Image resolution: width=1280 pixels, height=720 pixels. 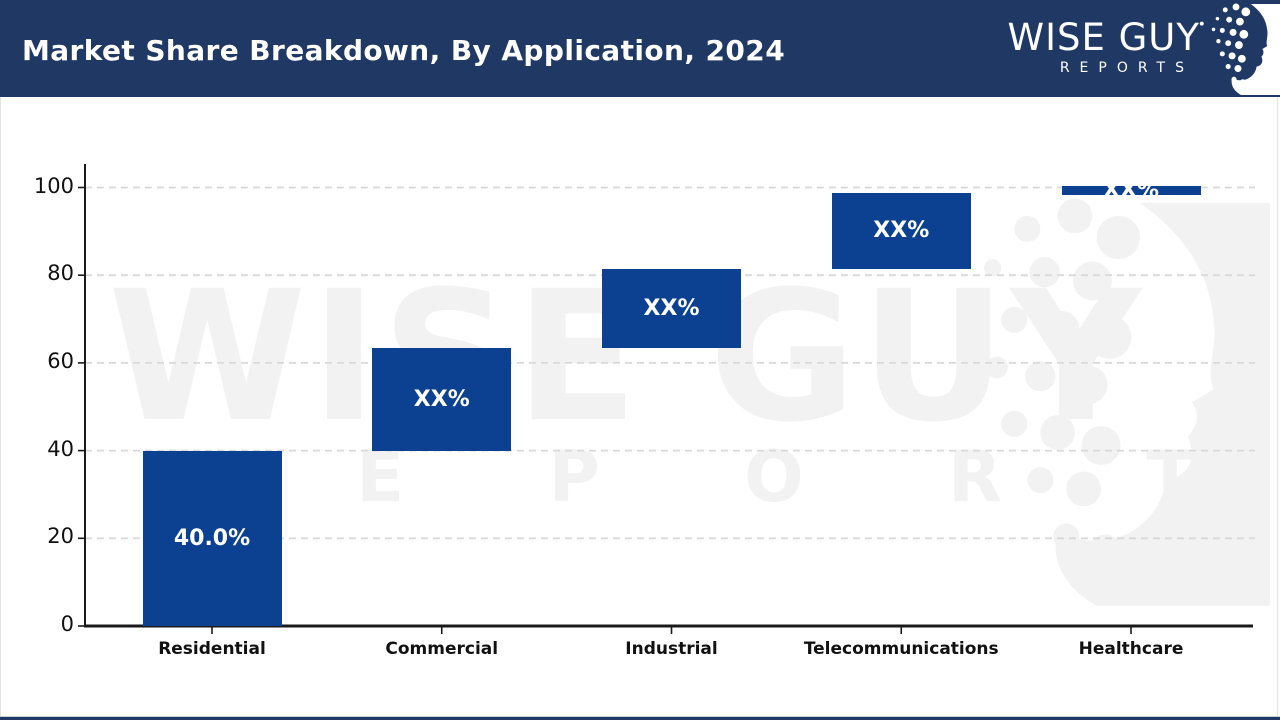 I want to click on y-tick-label: 40, so click(x=60, y=448).